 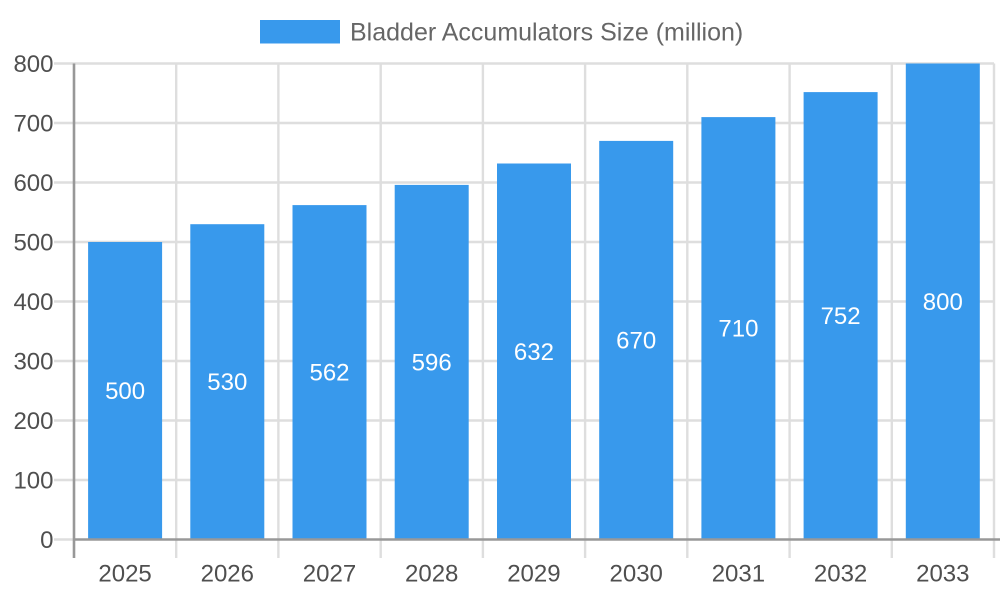 What do you see at coordinates (942, 574) in the screenshot?
I see `svg-text: 2033` at bounding box center [942, 574].